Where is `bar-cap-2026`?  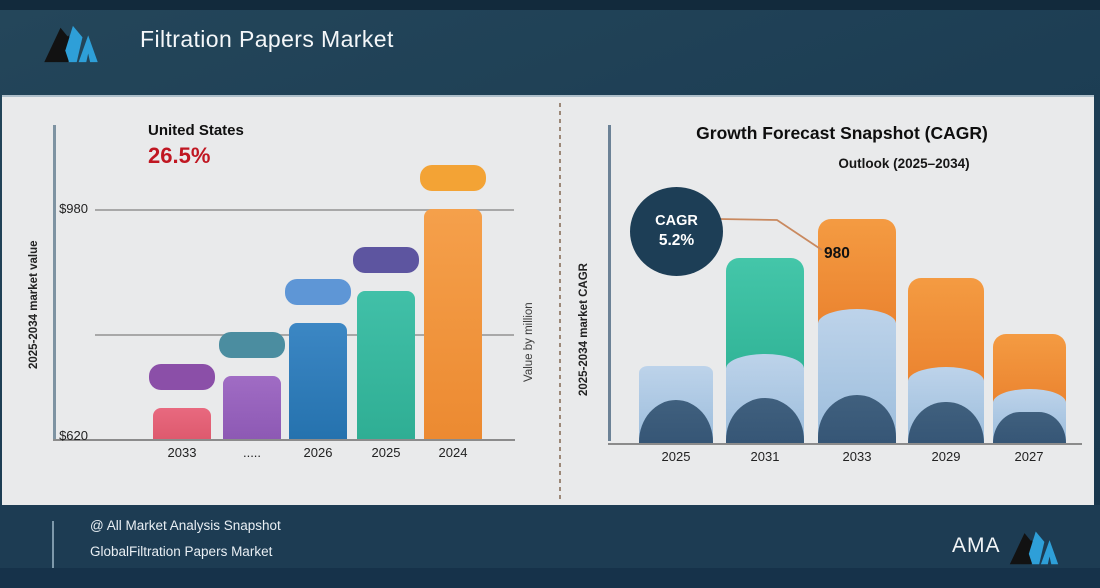 bar-cap-2026 is located at coordinates (318, 291).